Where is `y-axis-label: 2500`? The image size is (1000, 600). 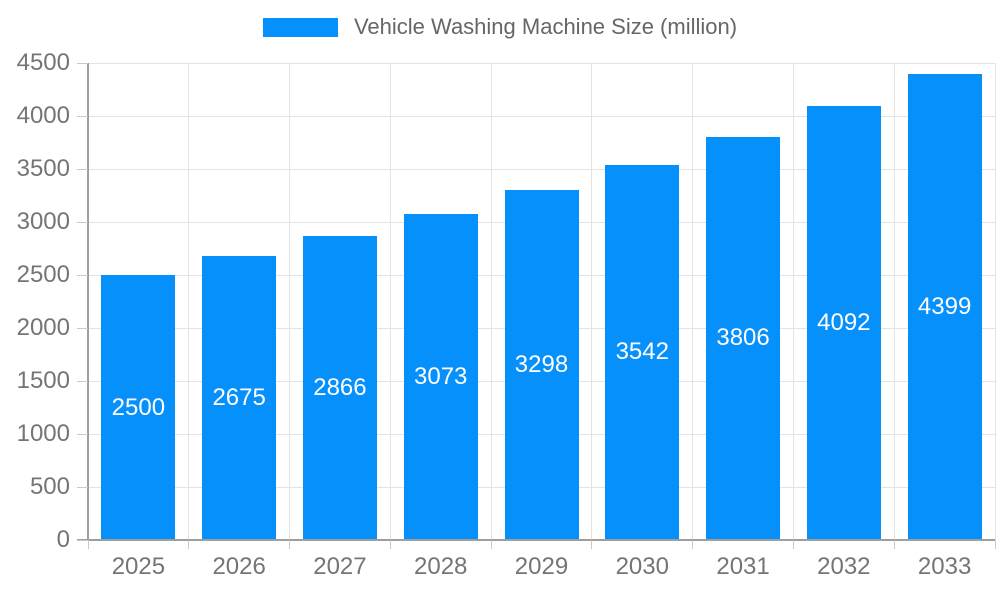 y-axis-label: 2500 is located at coordinates (43, 274).